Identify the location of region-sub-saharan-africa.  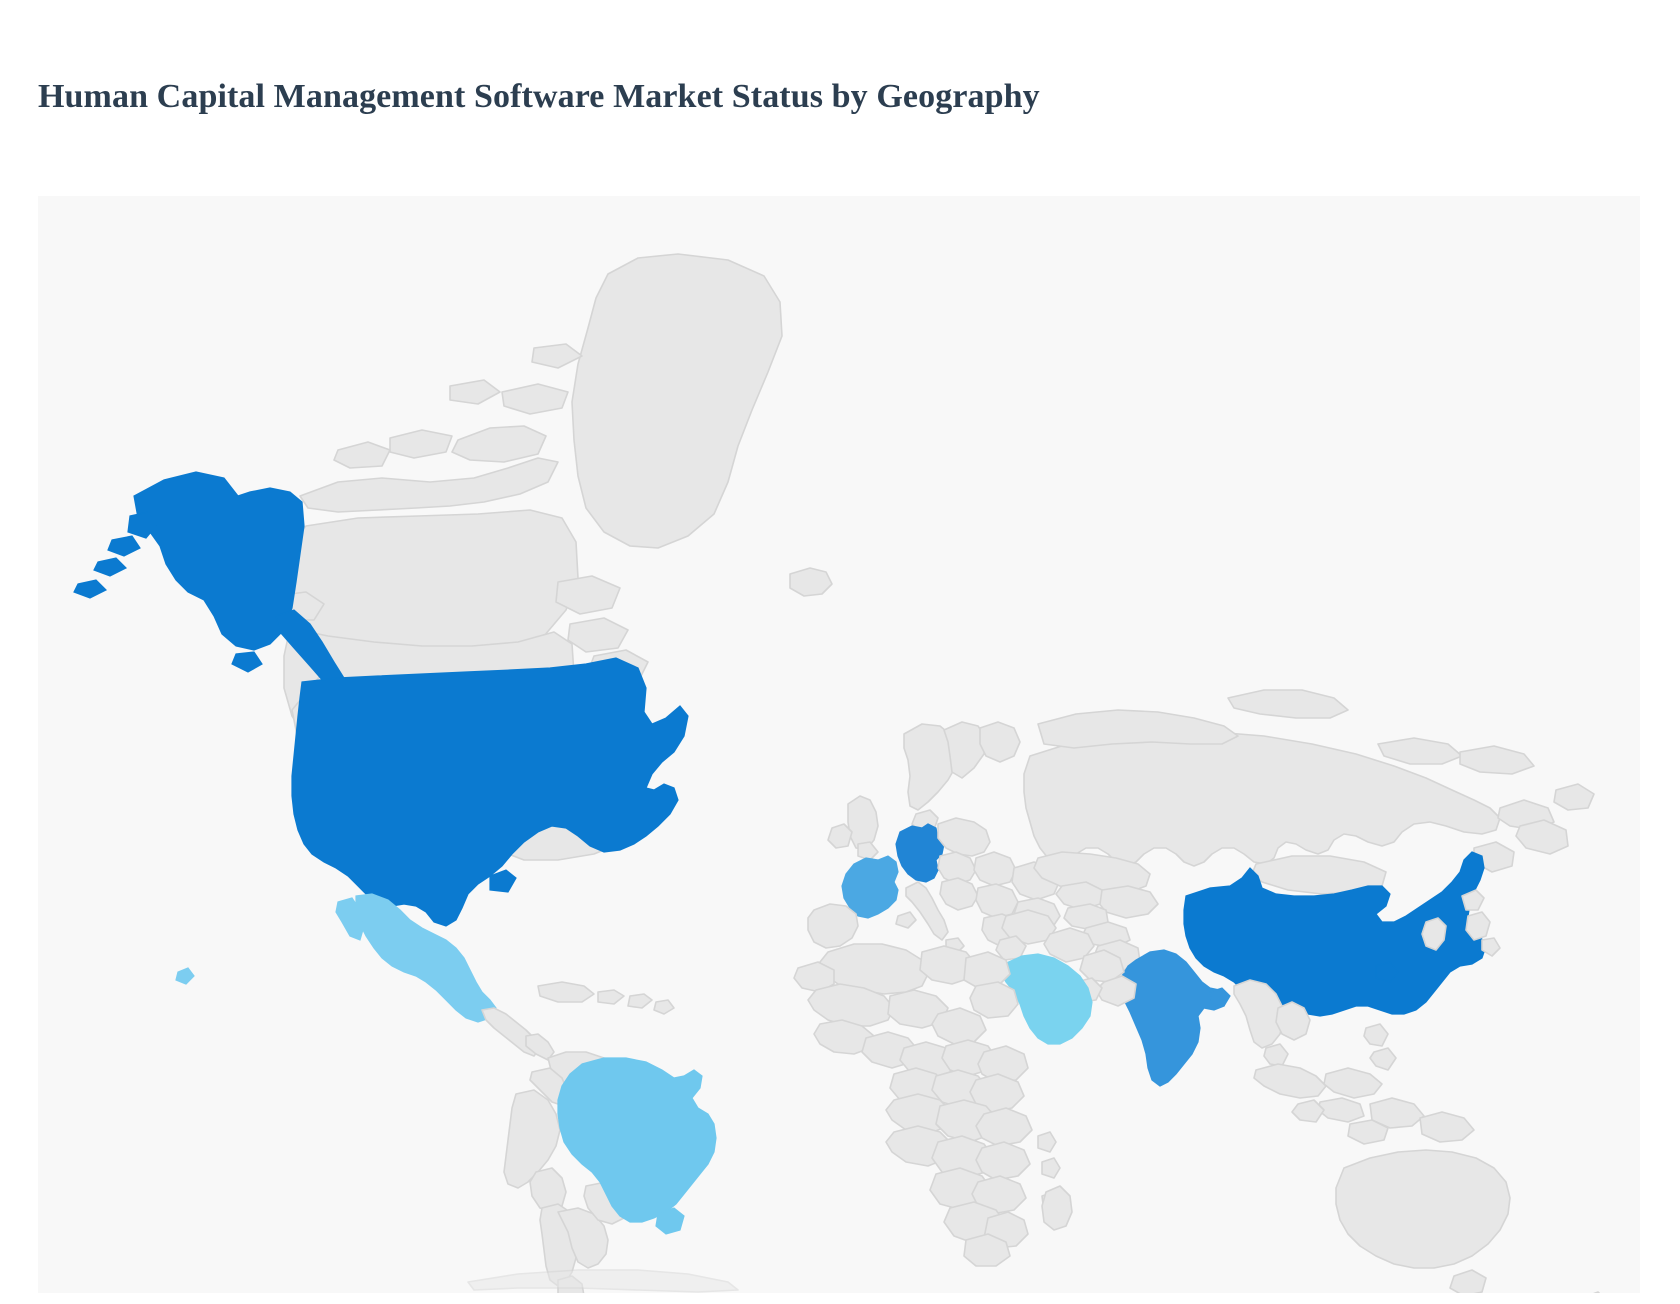
(938, 1143).